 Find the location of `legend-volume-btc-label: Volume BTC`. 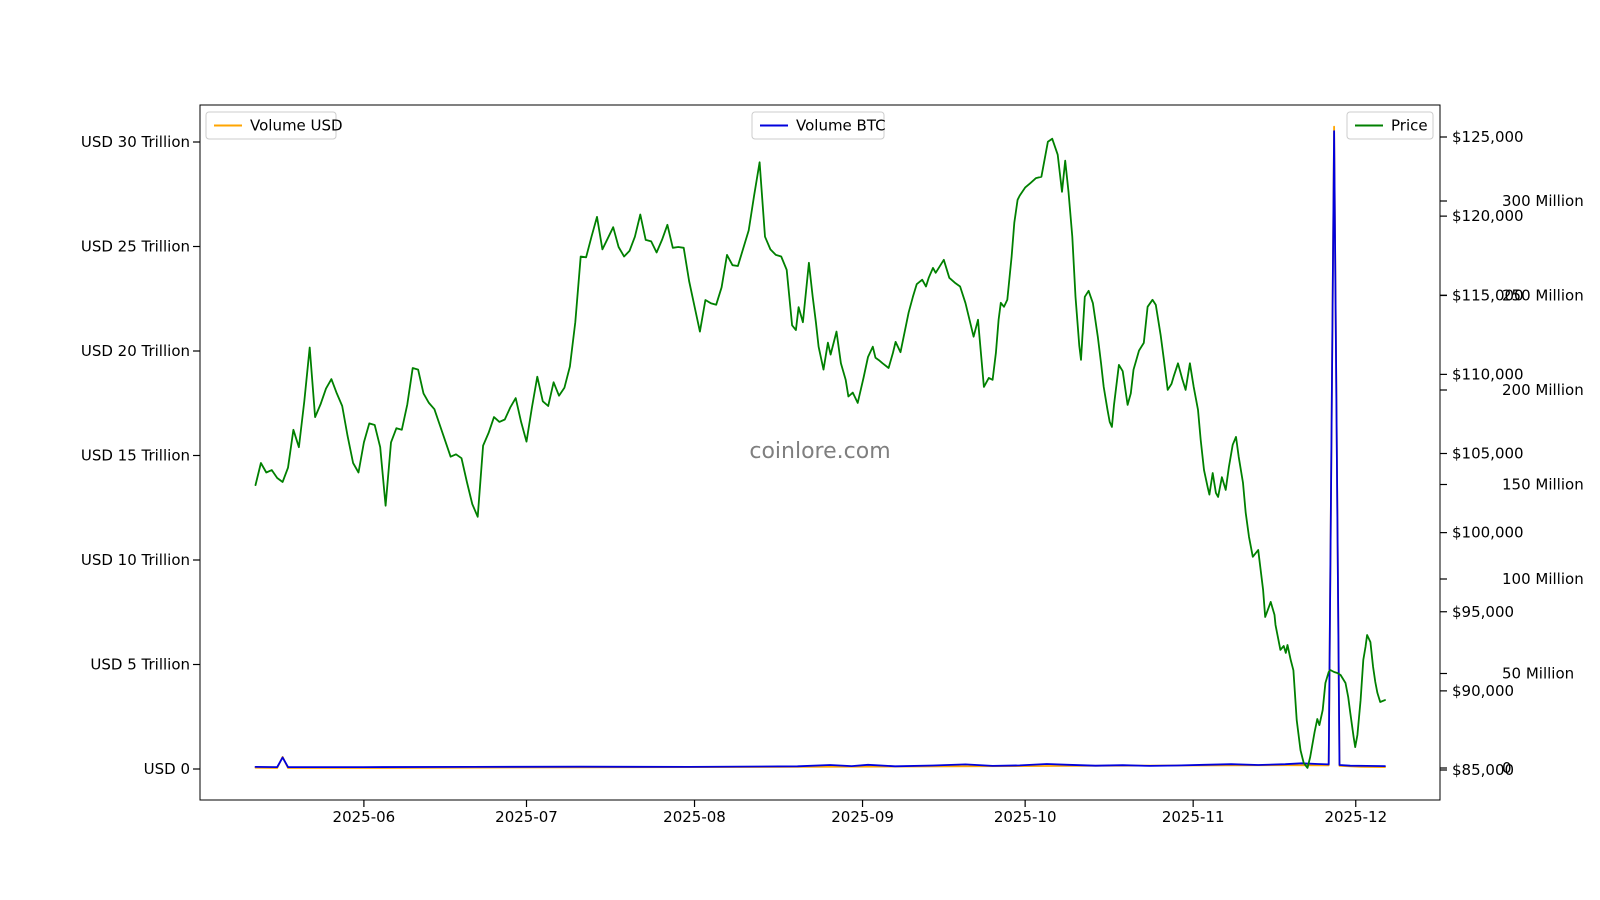

legend-volume-btc-label: Volume BTC is located at coordinates (841, 126).